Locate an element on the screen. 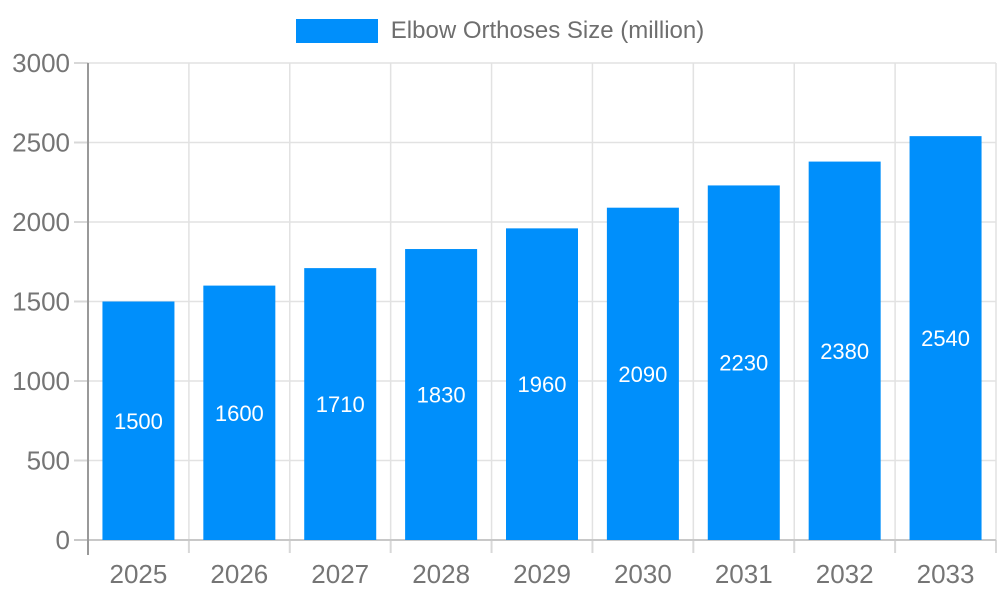 This screenshot has height=600, width=1000. y-tick-label: 1500 is located at coordinates (41, 302).